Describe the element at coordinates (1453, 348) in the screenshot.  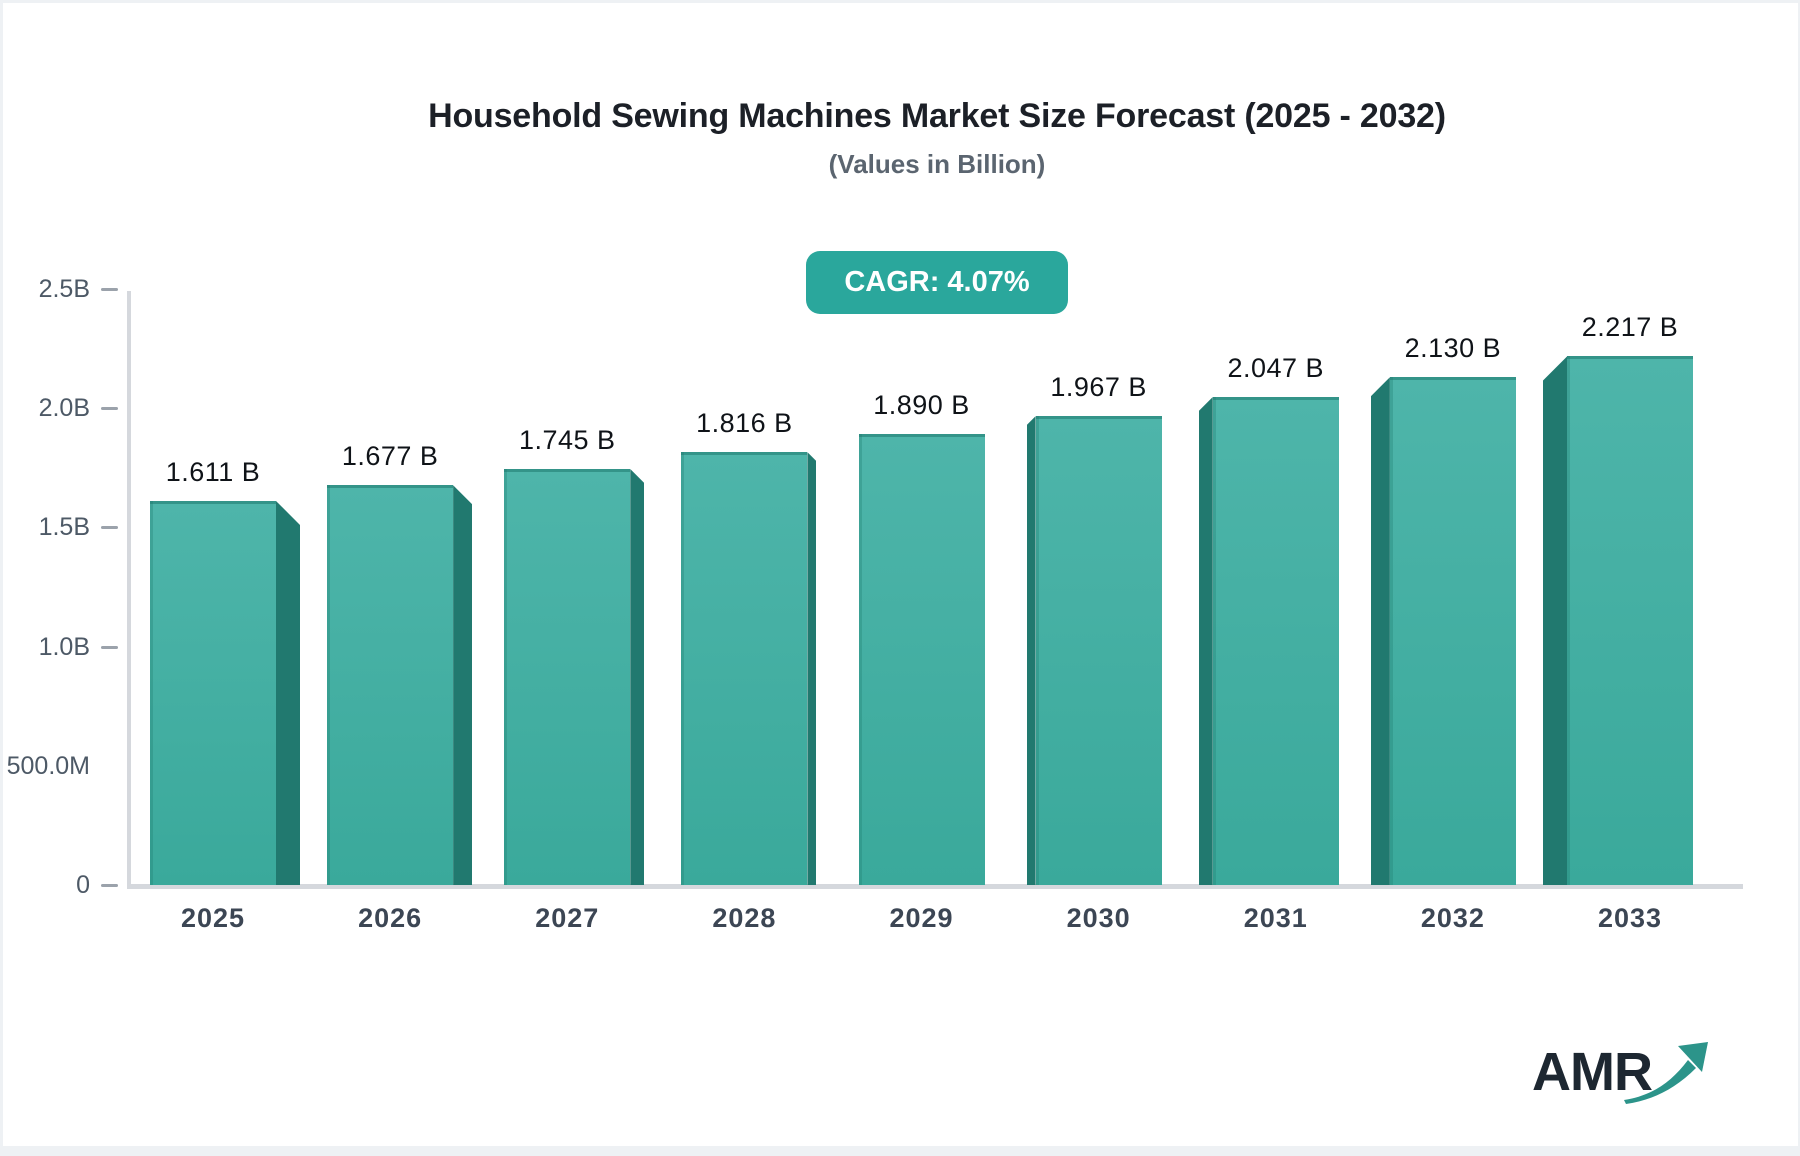
I see `bar-value-label: 2.130 B` at that location.